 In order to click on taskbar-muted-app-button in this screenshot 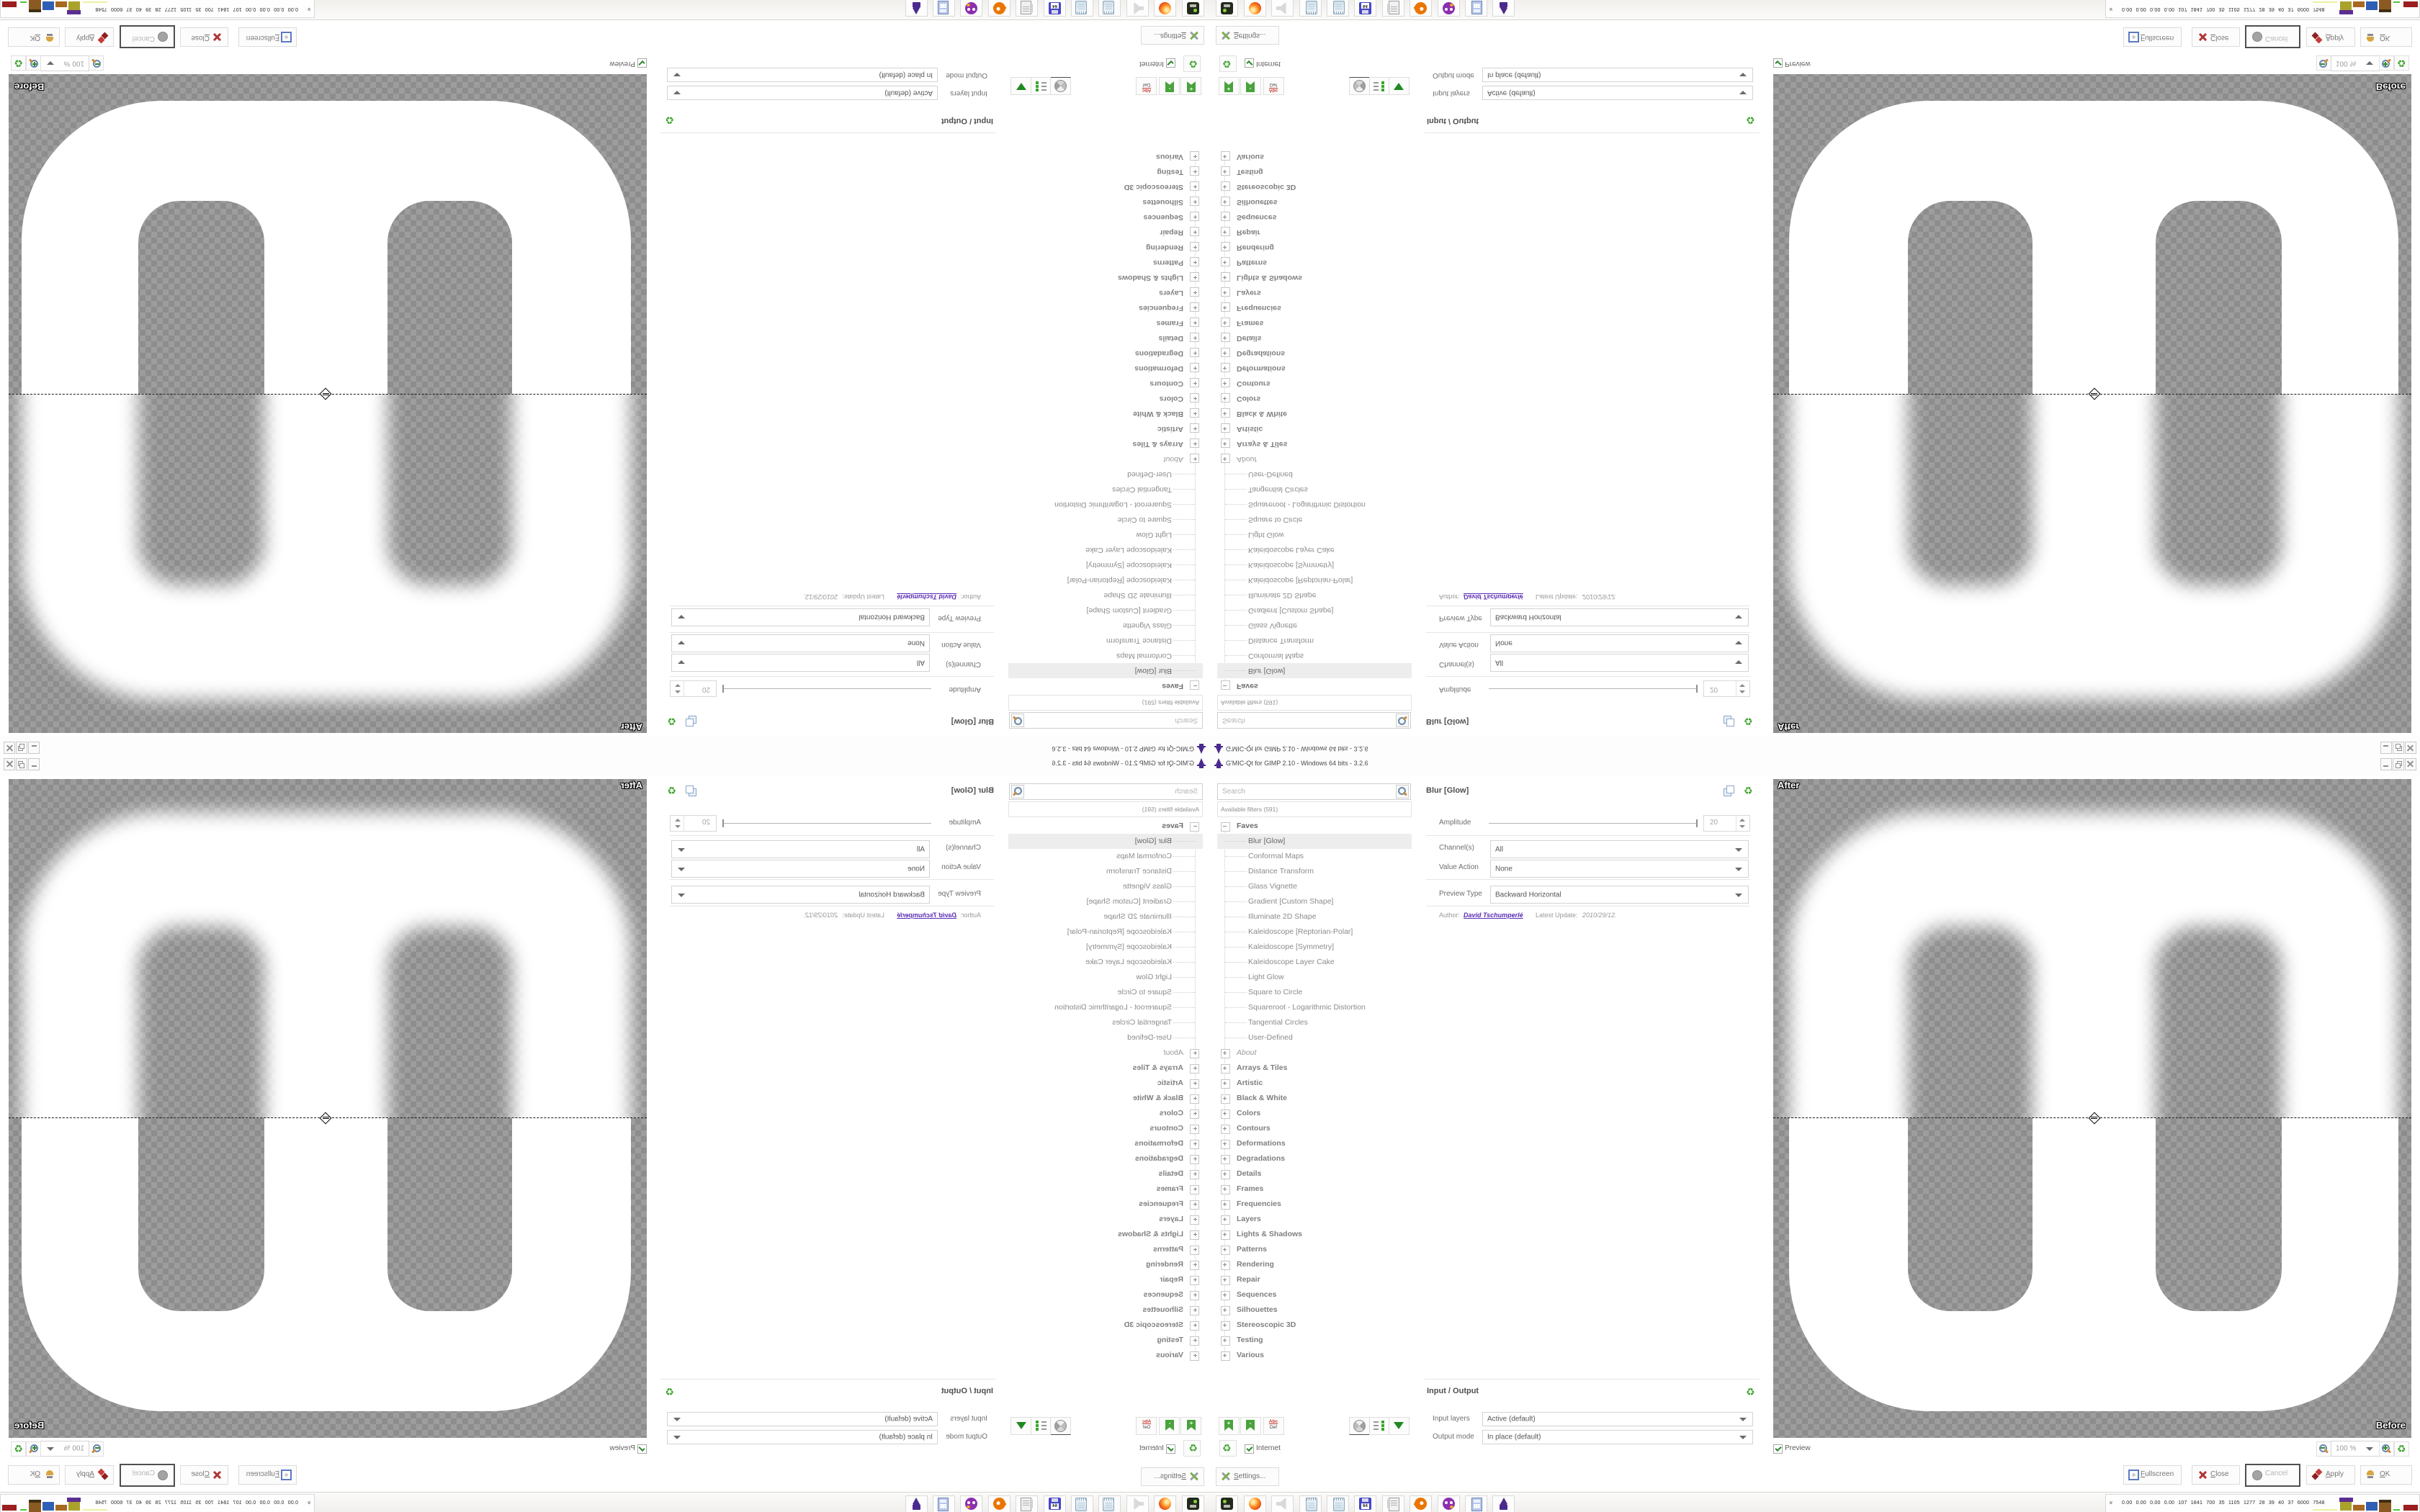, I will do `click(1137, 8)`.